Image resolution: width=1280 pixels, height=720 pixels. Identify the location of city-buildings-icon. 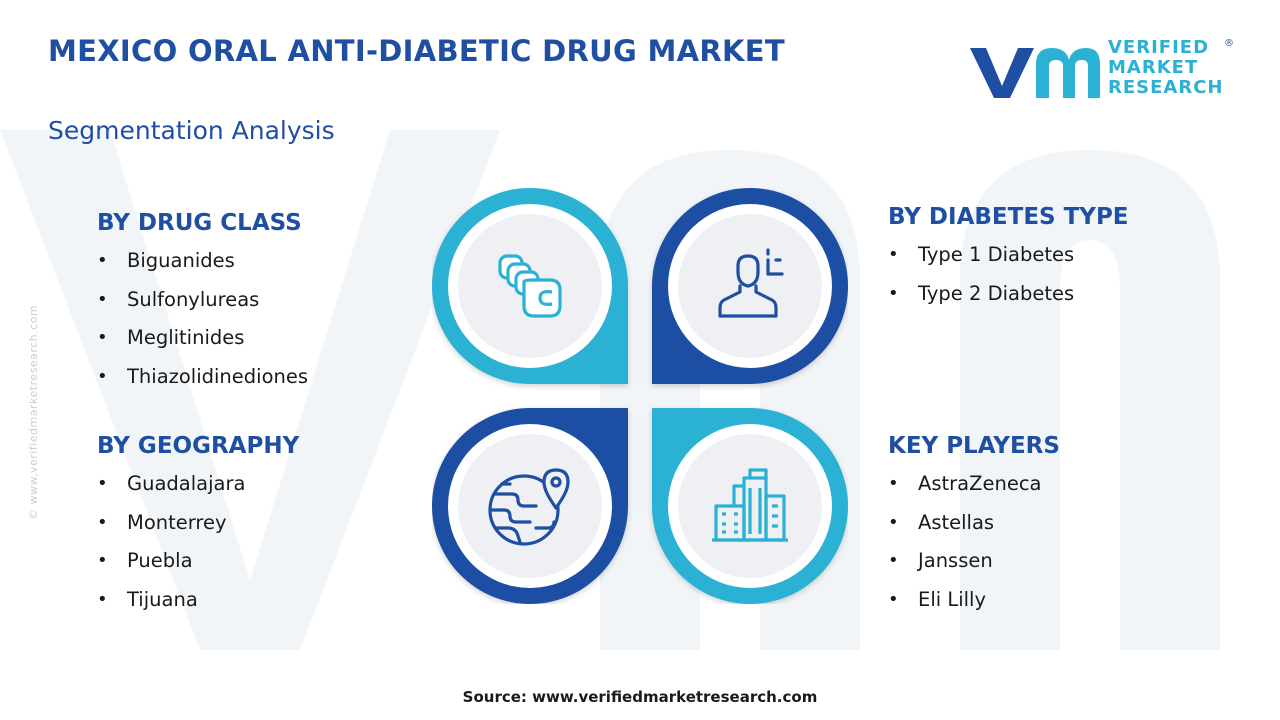
(750, 505).